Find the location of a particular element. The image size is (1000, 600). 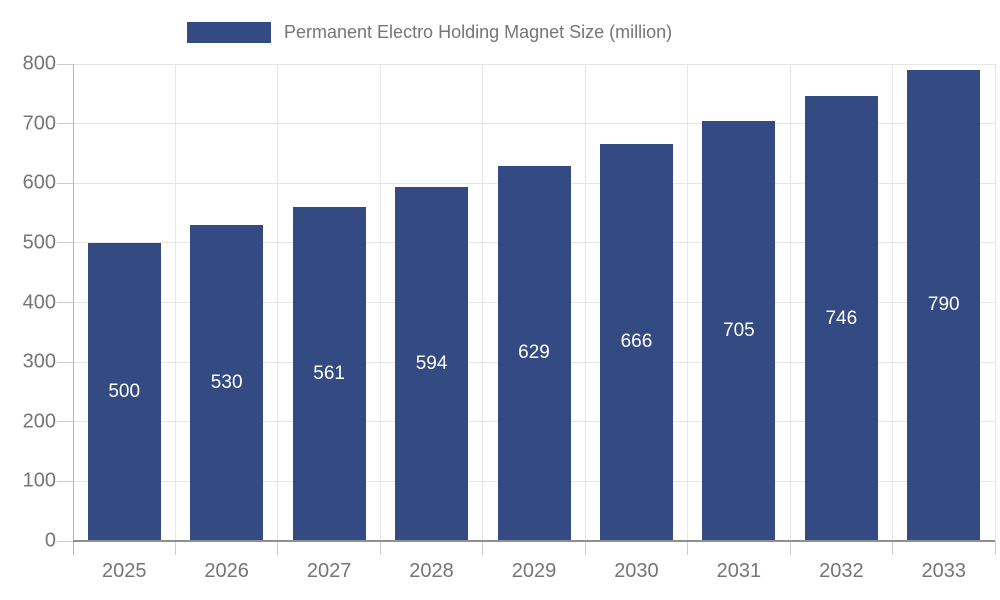

x-tick-label: 2026 is located at coordinates (226, 571).